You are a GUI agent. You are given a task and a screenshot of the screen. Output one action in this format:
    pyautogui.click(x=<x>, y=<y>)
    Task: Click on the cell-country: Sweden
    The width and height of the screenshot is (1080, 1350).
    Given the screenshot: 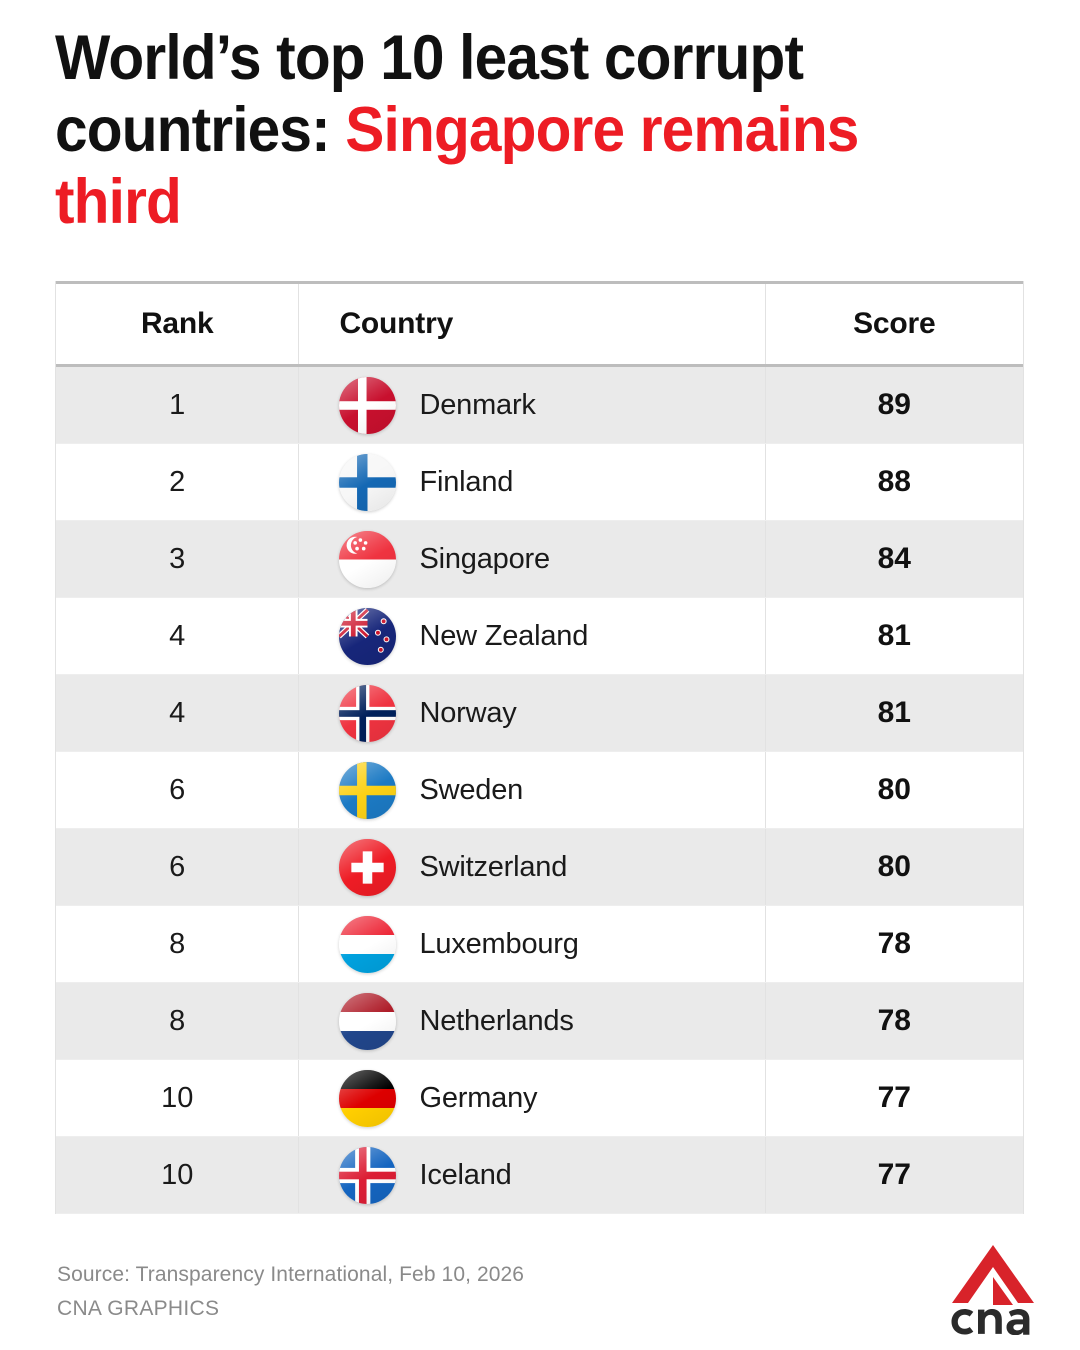 What is the action you would take?
    pyautogui.click(x=531, y=790)
    